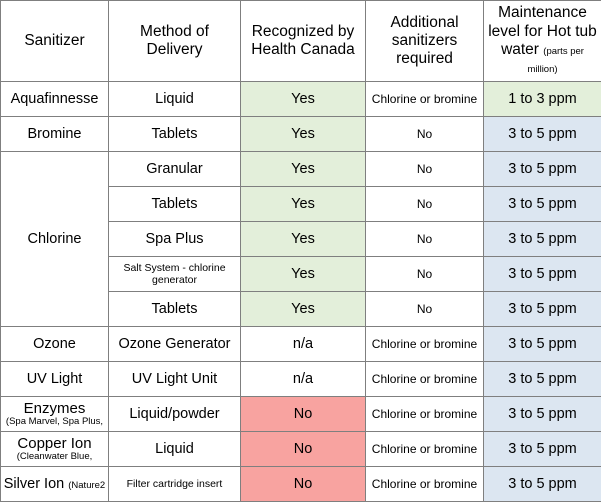 The image size is (601, 502). I want to click on cell-method-of-delivery: Liquid/powder, so click(175, 414).